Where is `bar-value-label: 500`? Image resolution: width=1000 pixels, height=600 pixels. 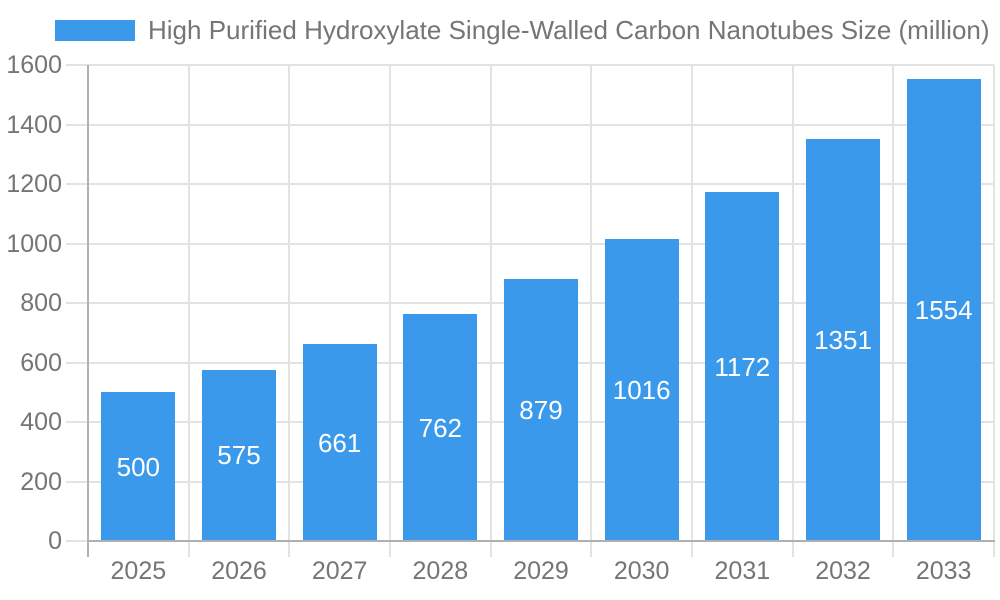 bar-value-label: 500 is located at coordinates (138, 466).